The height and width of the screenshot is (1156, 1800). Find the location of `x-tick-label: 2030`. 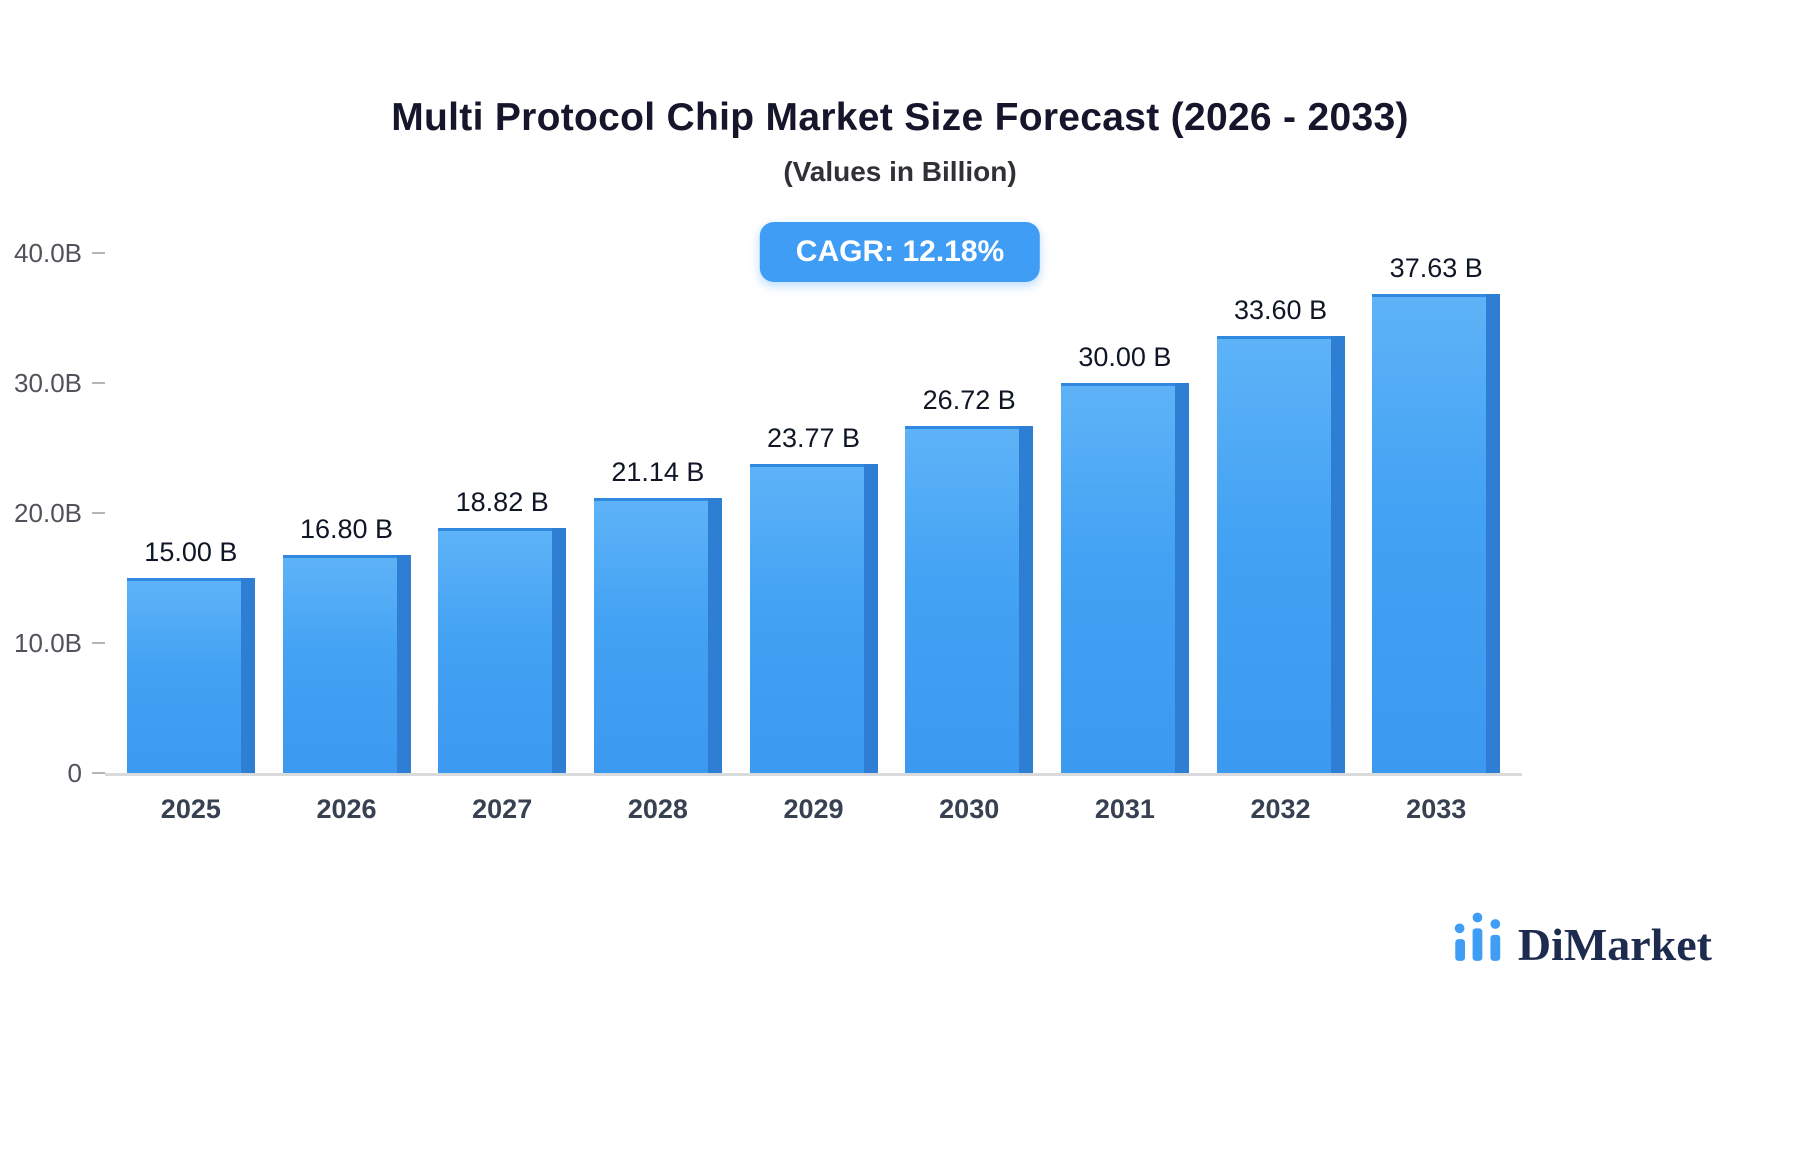

x-tick-label: 2030 is located at coordinates (969, 809).